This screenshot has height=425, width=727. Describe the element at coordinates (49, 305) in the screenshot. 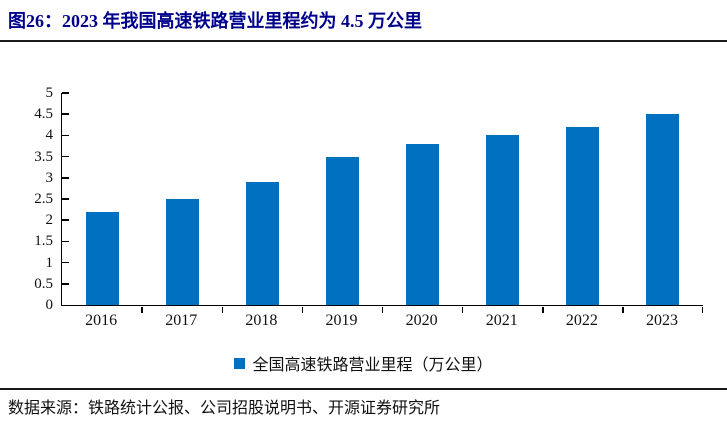

I see `y-tick-label: 0` at that location.